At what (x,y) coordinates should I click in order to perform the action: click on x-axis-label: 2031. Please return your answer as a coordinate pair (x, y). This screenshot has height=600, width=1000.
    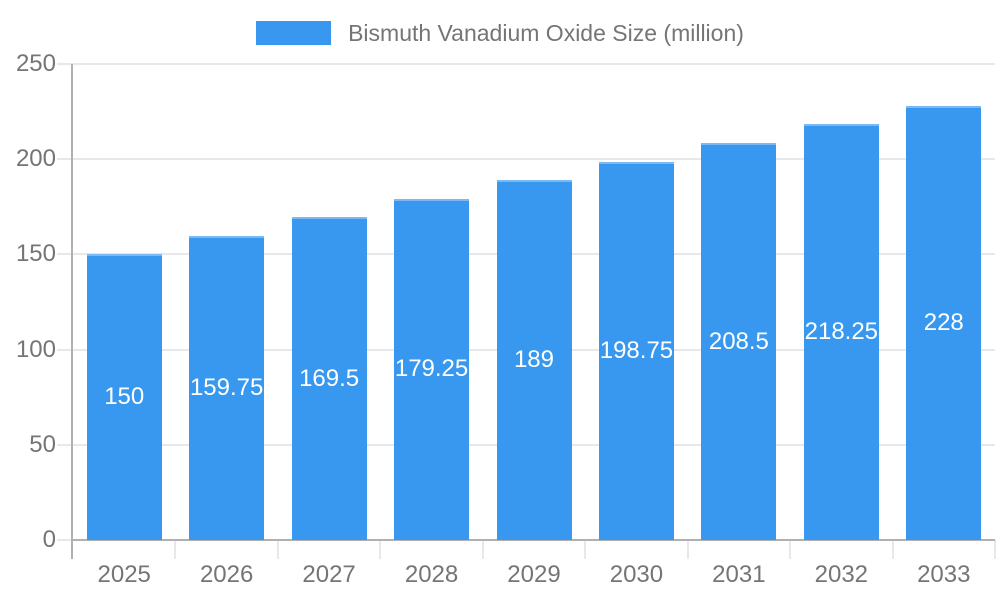
    Looking at the image, I should click on (739, 574).